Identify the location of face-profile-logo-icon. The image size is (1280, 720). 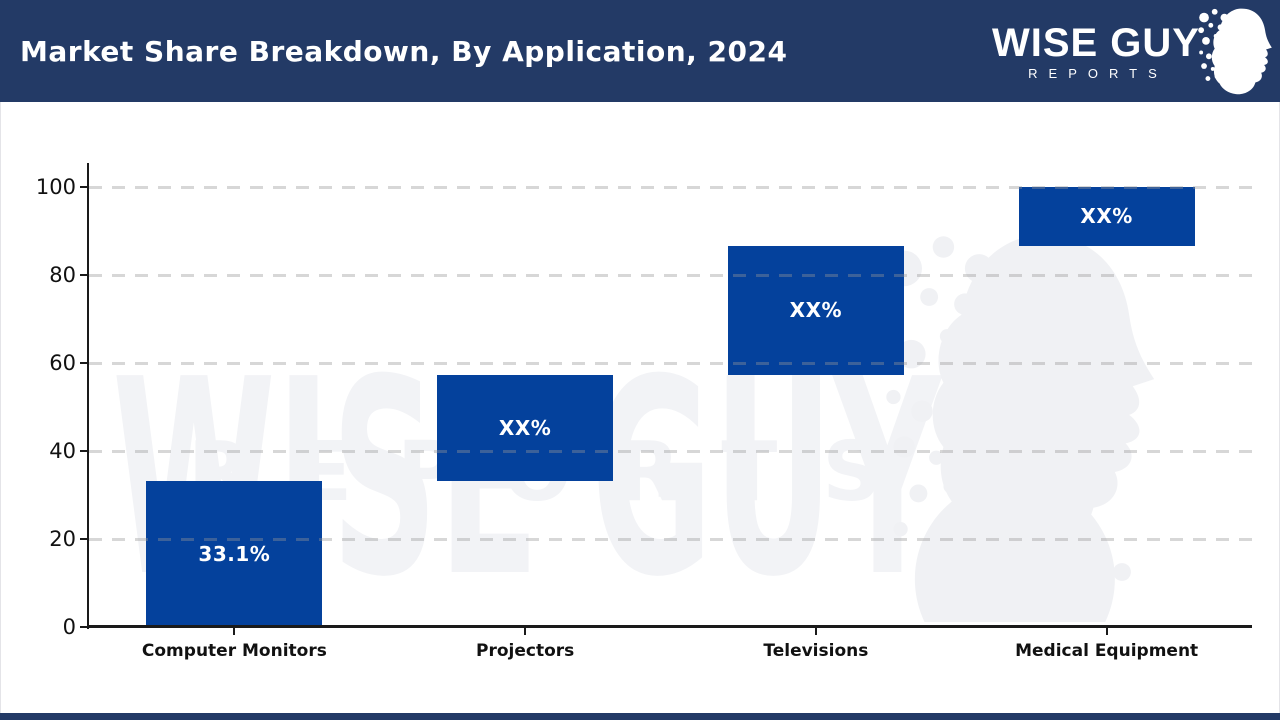
(1235, 51).